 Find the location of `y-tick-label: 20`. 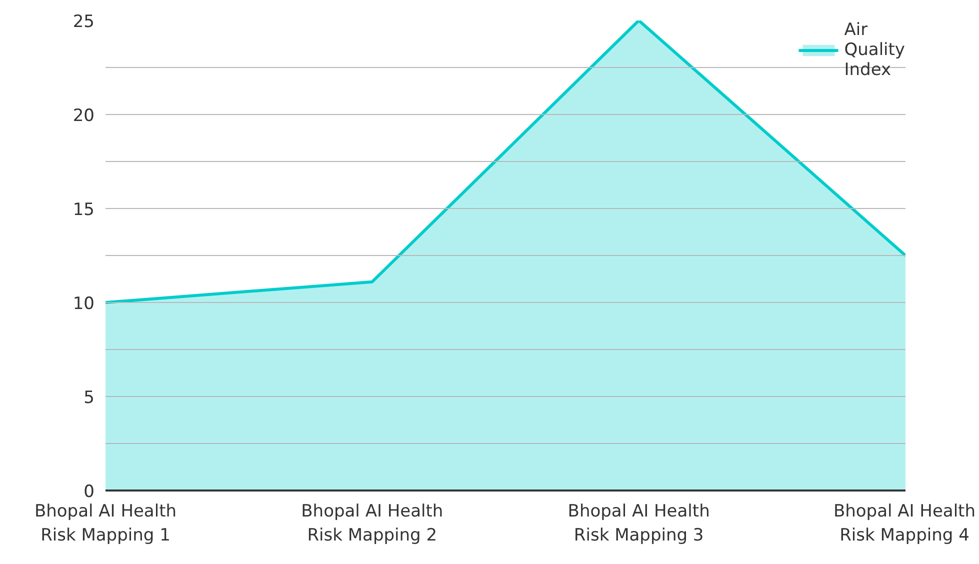

y-tick-label: 20 is located at coordinates (83, 116).